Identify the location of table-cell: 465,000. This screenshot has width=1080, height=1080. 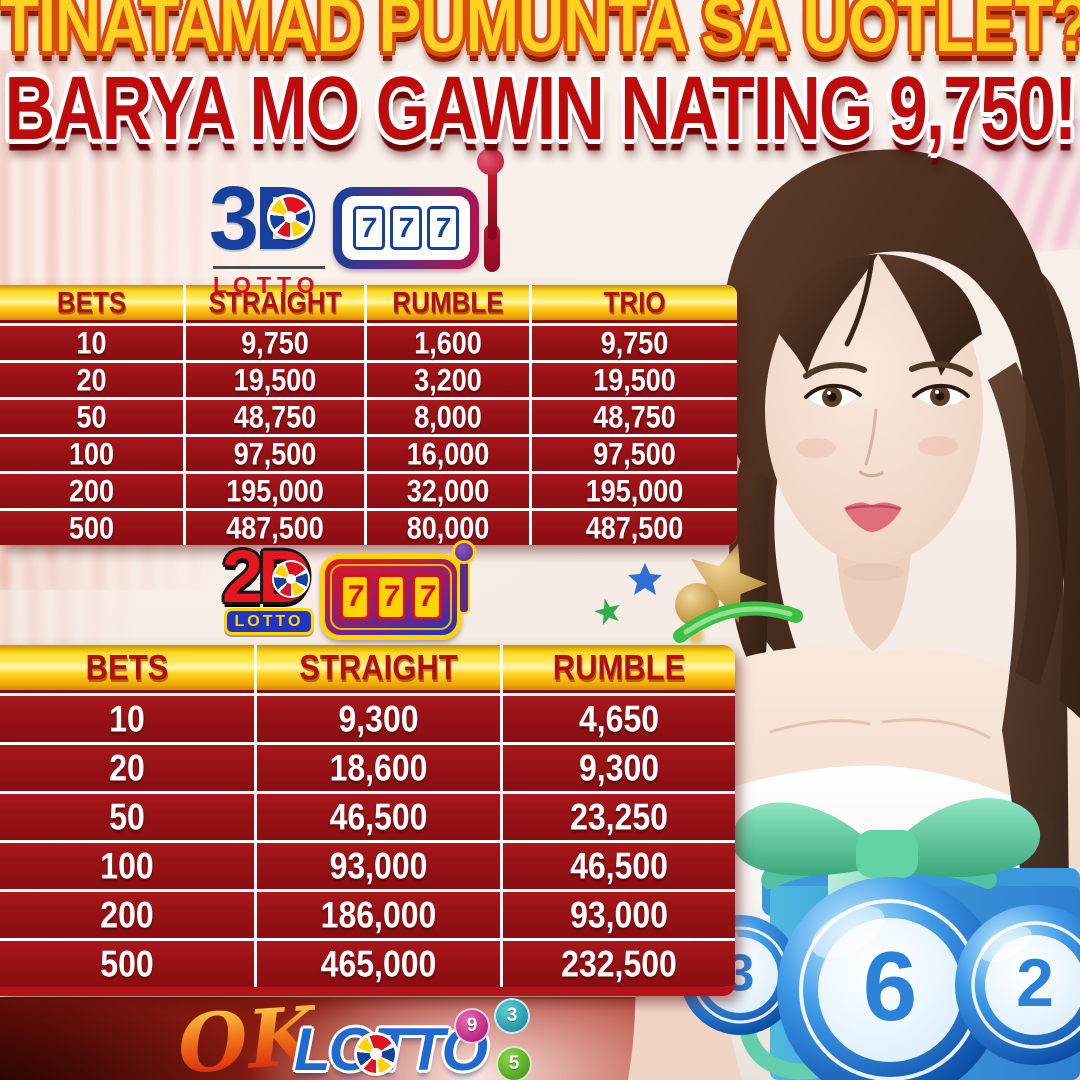
(378, 964).